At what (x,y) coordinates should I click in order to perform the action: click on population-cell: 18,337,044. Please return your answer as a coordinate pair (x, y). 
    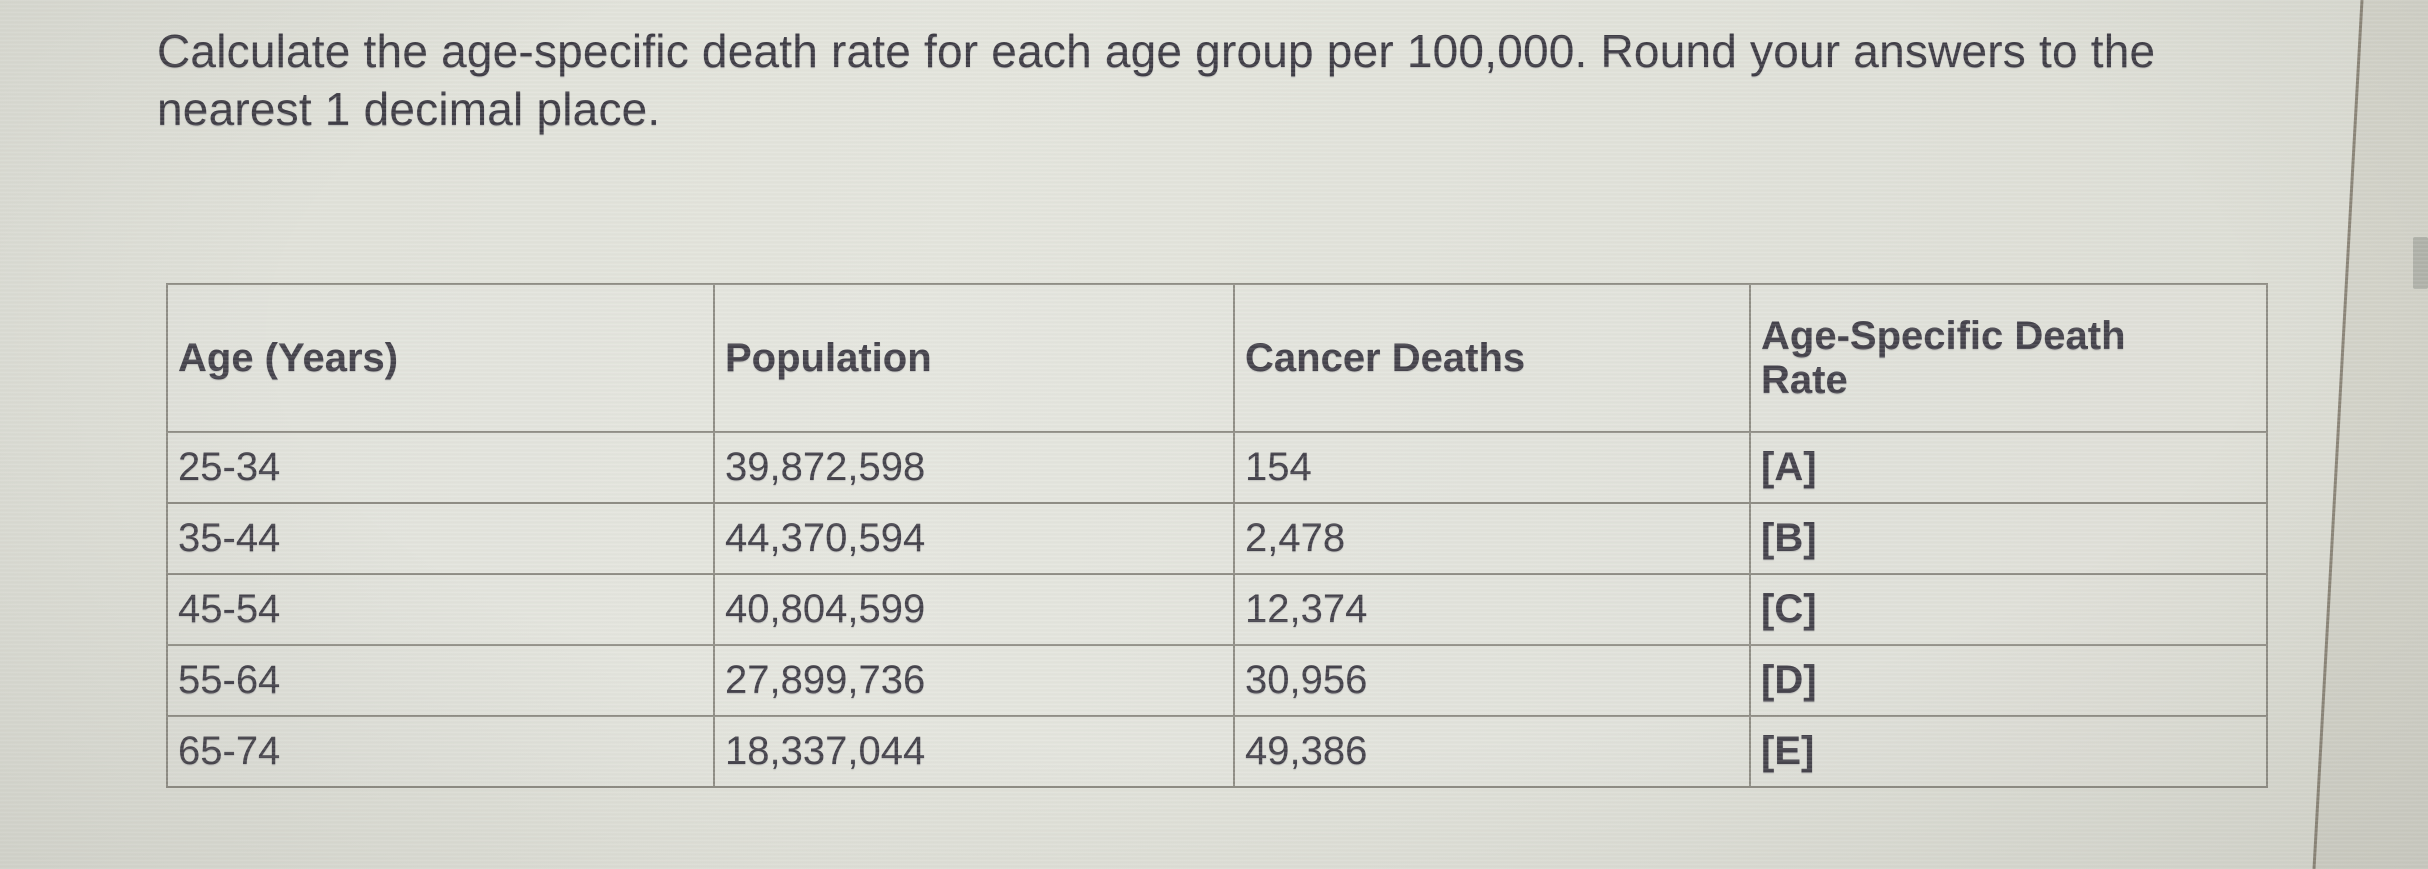
    Looking at the image, I should click on (974, 751).